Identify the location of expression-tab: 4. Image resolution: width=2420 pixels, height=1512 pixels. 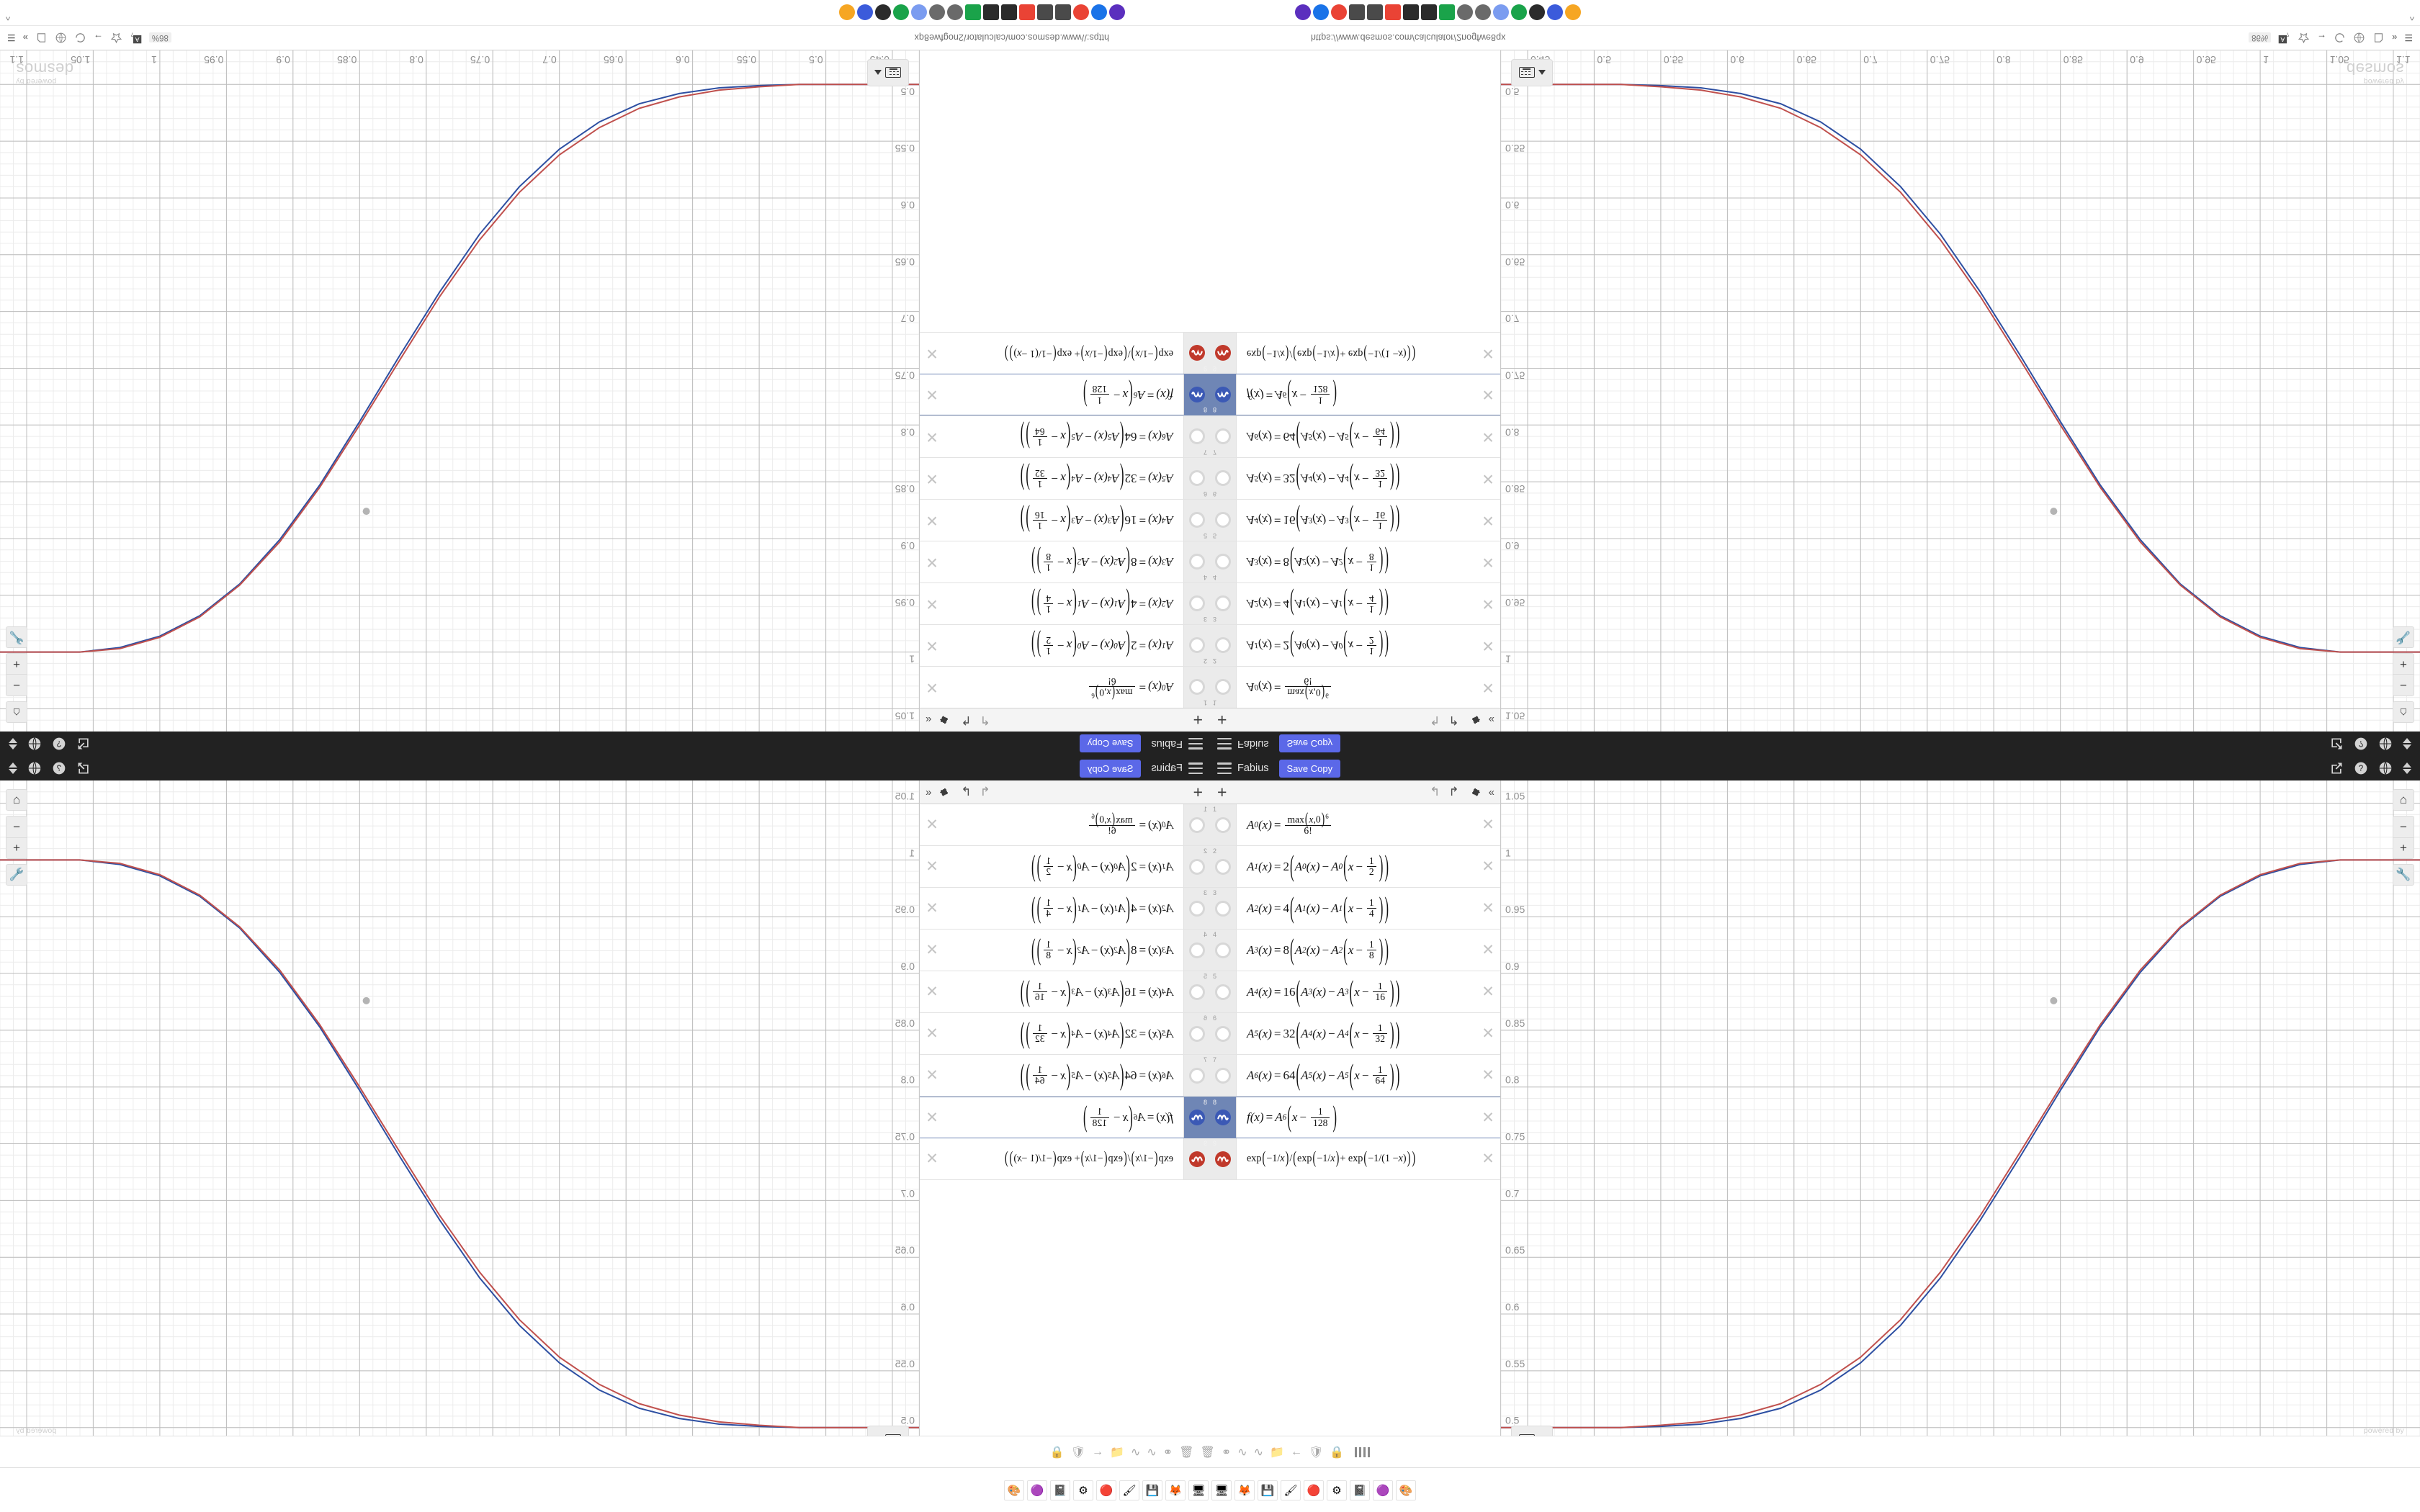
(1223, 561).